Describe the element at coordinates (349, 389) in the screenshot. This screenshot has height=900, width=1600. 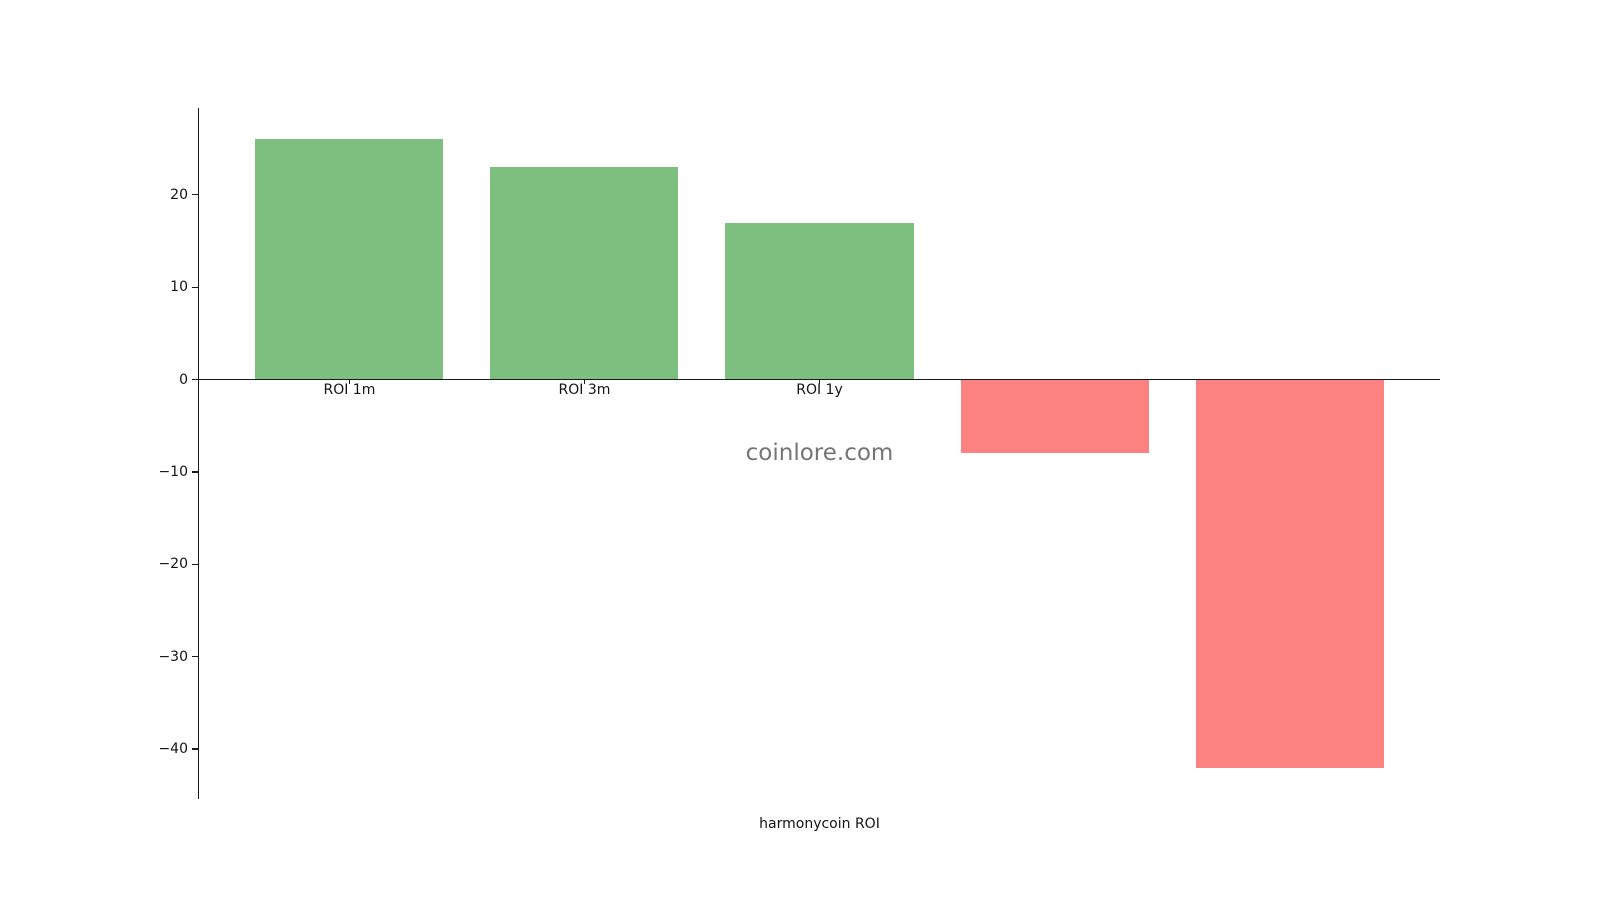
I see `x-tick-label: ROI 1m` at that location.